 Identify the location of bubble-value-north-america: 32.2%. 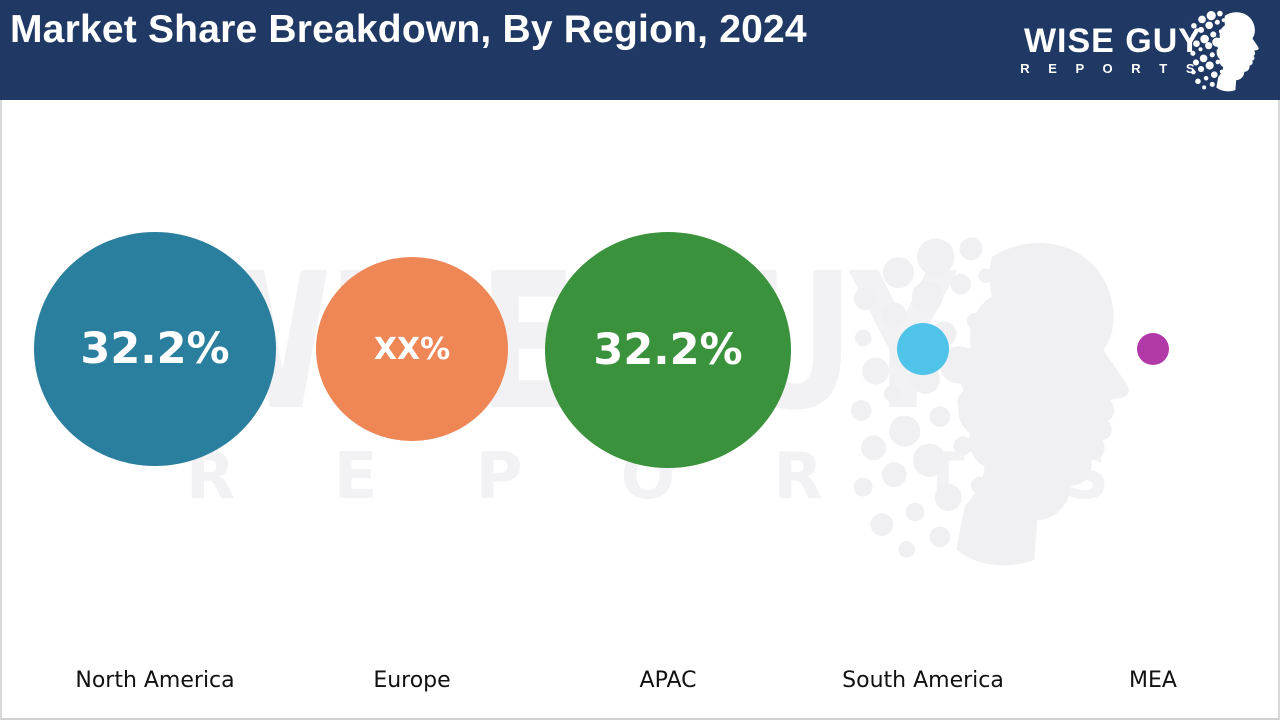
(155, 349).